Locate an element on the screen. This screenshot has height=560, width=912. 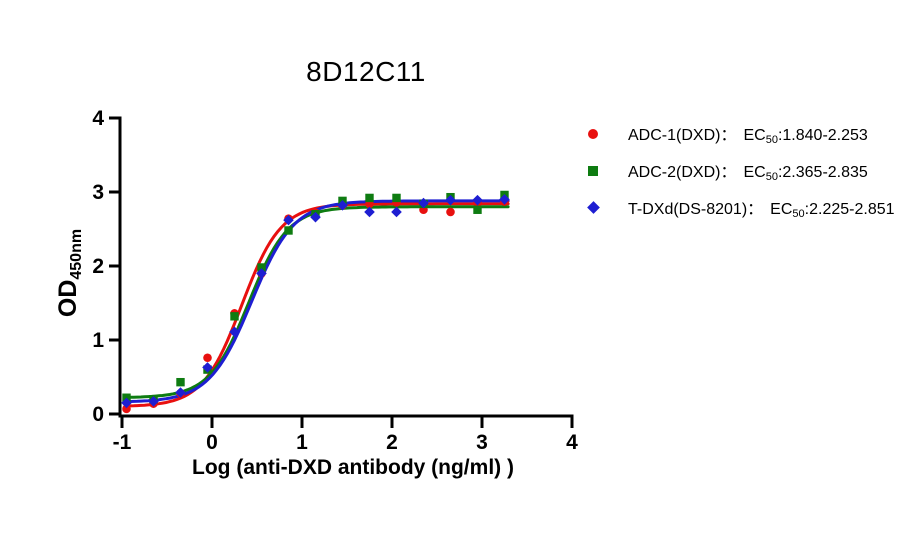
x-tick-label: 1 is located at coordinates (302, 442).